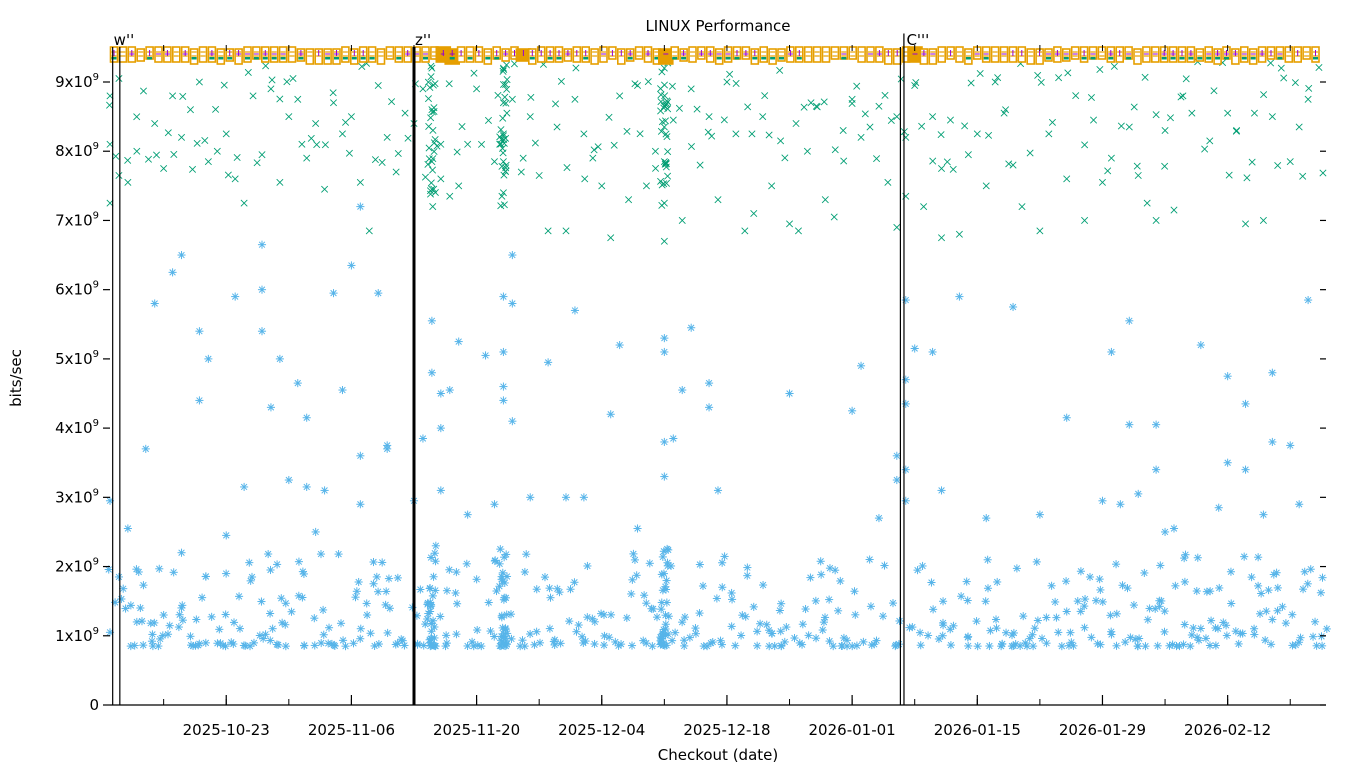 This screenshot has height=768, width=1360. Describe the element at coordinates (77, 219) in the screenshot. I see `y-tick-label: 7x109` at that location.